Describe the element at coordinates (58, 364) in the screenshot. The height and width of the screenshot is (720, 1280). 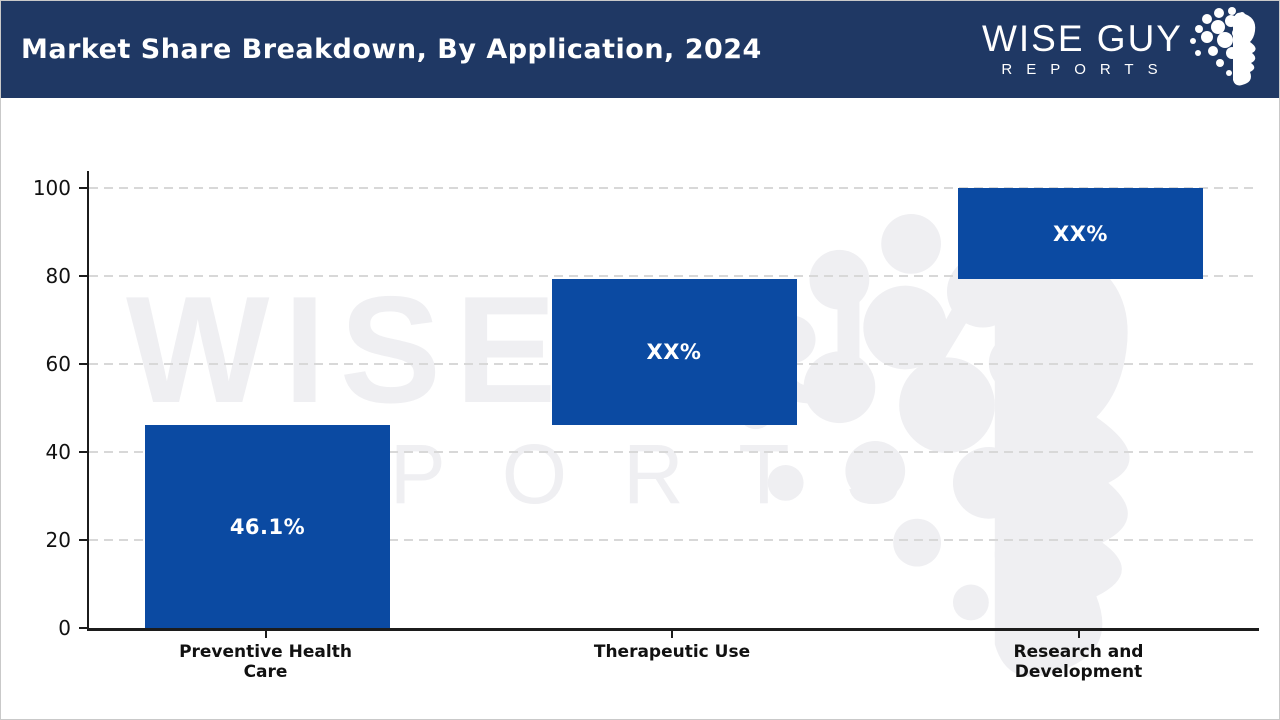
I see `y-axis-tick-label: 60` at that location.